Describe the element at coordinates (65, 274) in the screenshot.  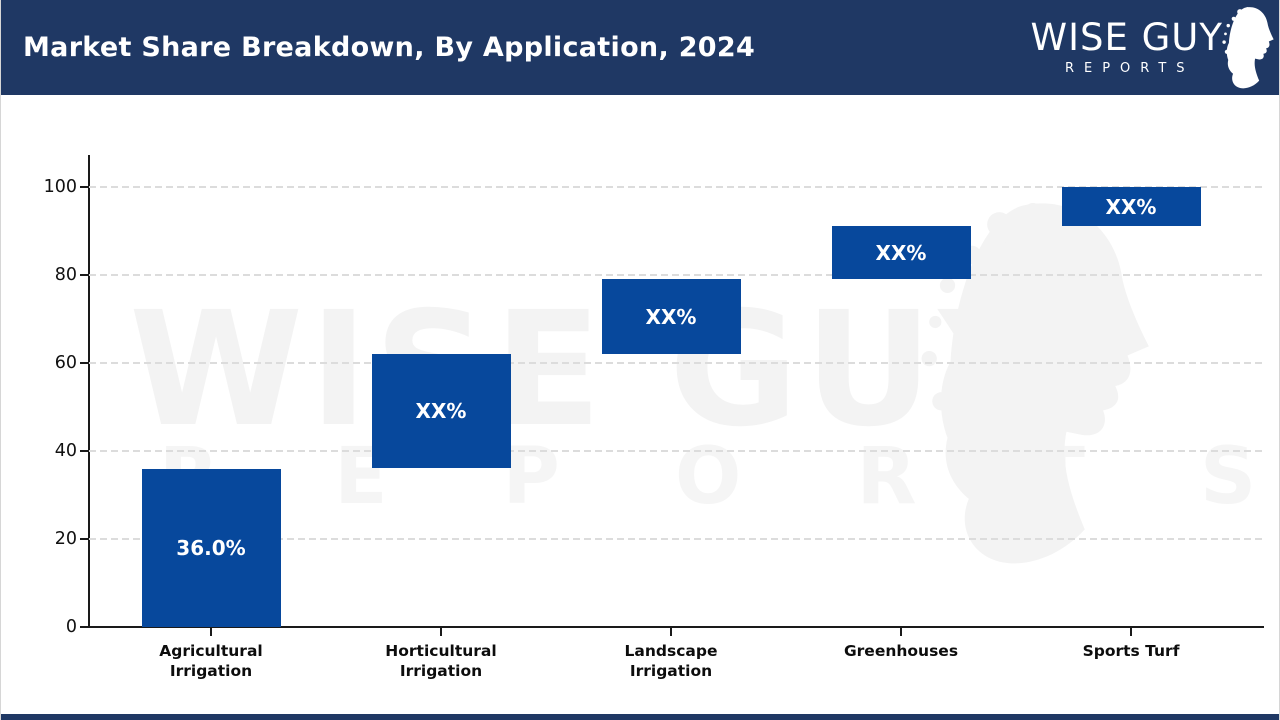
I see `y-tick-label: 80` at that location.